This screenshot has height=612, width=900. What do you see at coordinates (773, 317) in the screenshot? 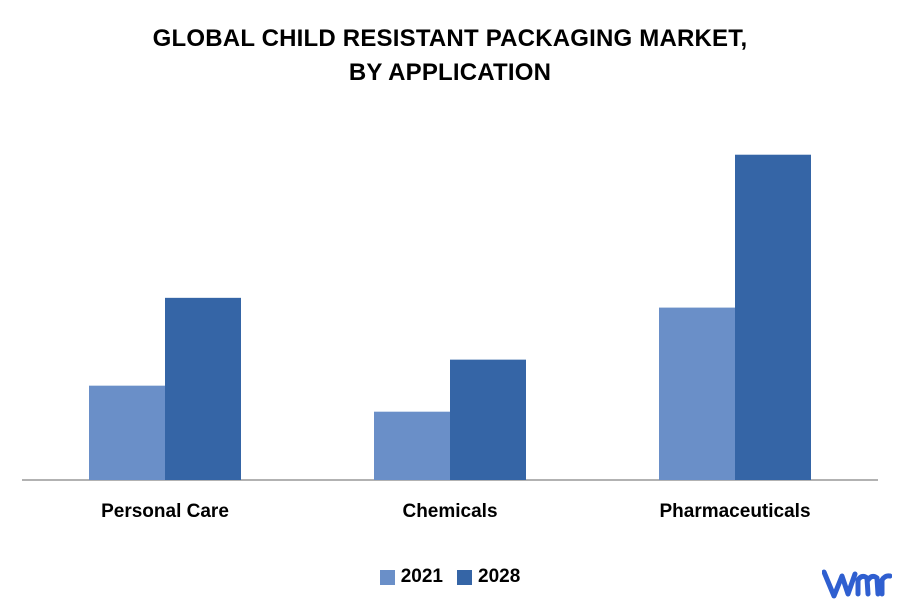
I see `bar-pharmaceuticals-2028` at bounding box center [773, 317].